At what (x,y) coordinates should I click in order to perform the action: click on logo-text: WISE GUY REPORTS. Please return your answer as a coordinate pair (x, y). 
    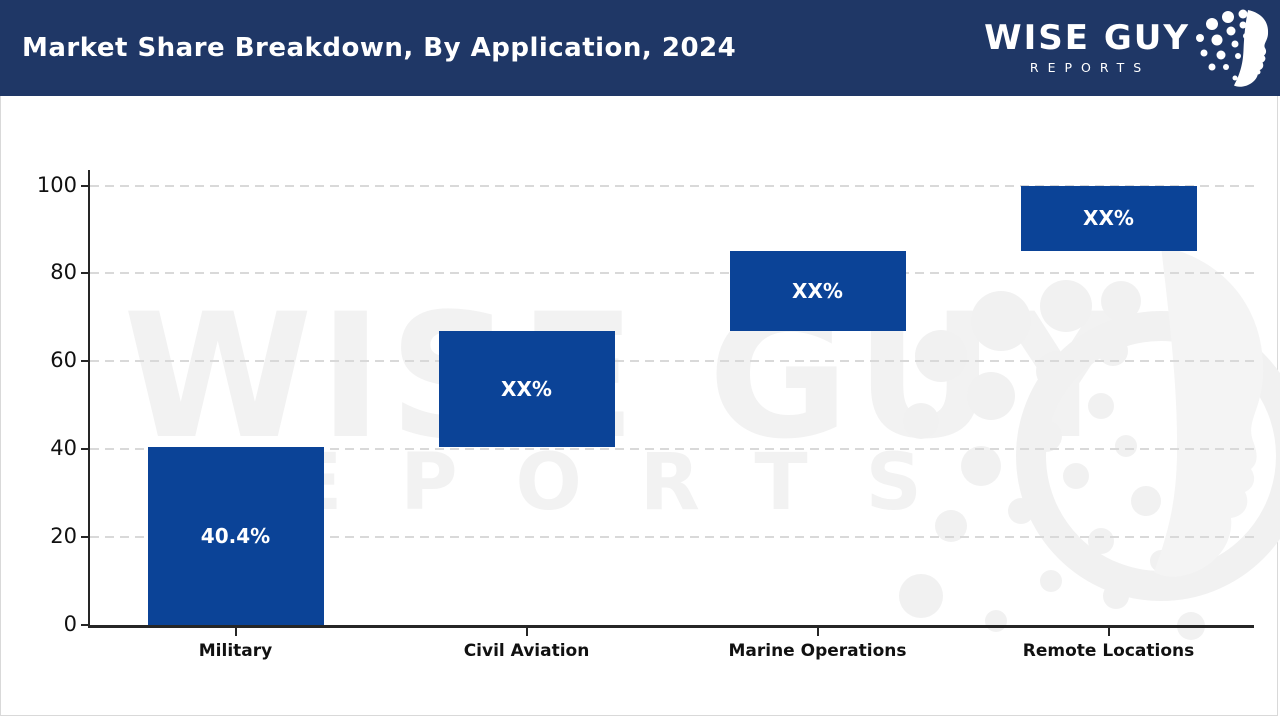
    Looking at the image, I should click on (1087, 46).